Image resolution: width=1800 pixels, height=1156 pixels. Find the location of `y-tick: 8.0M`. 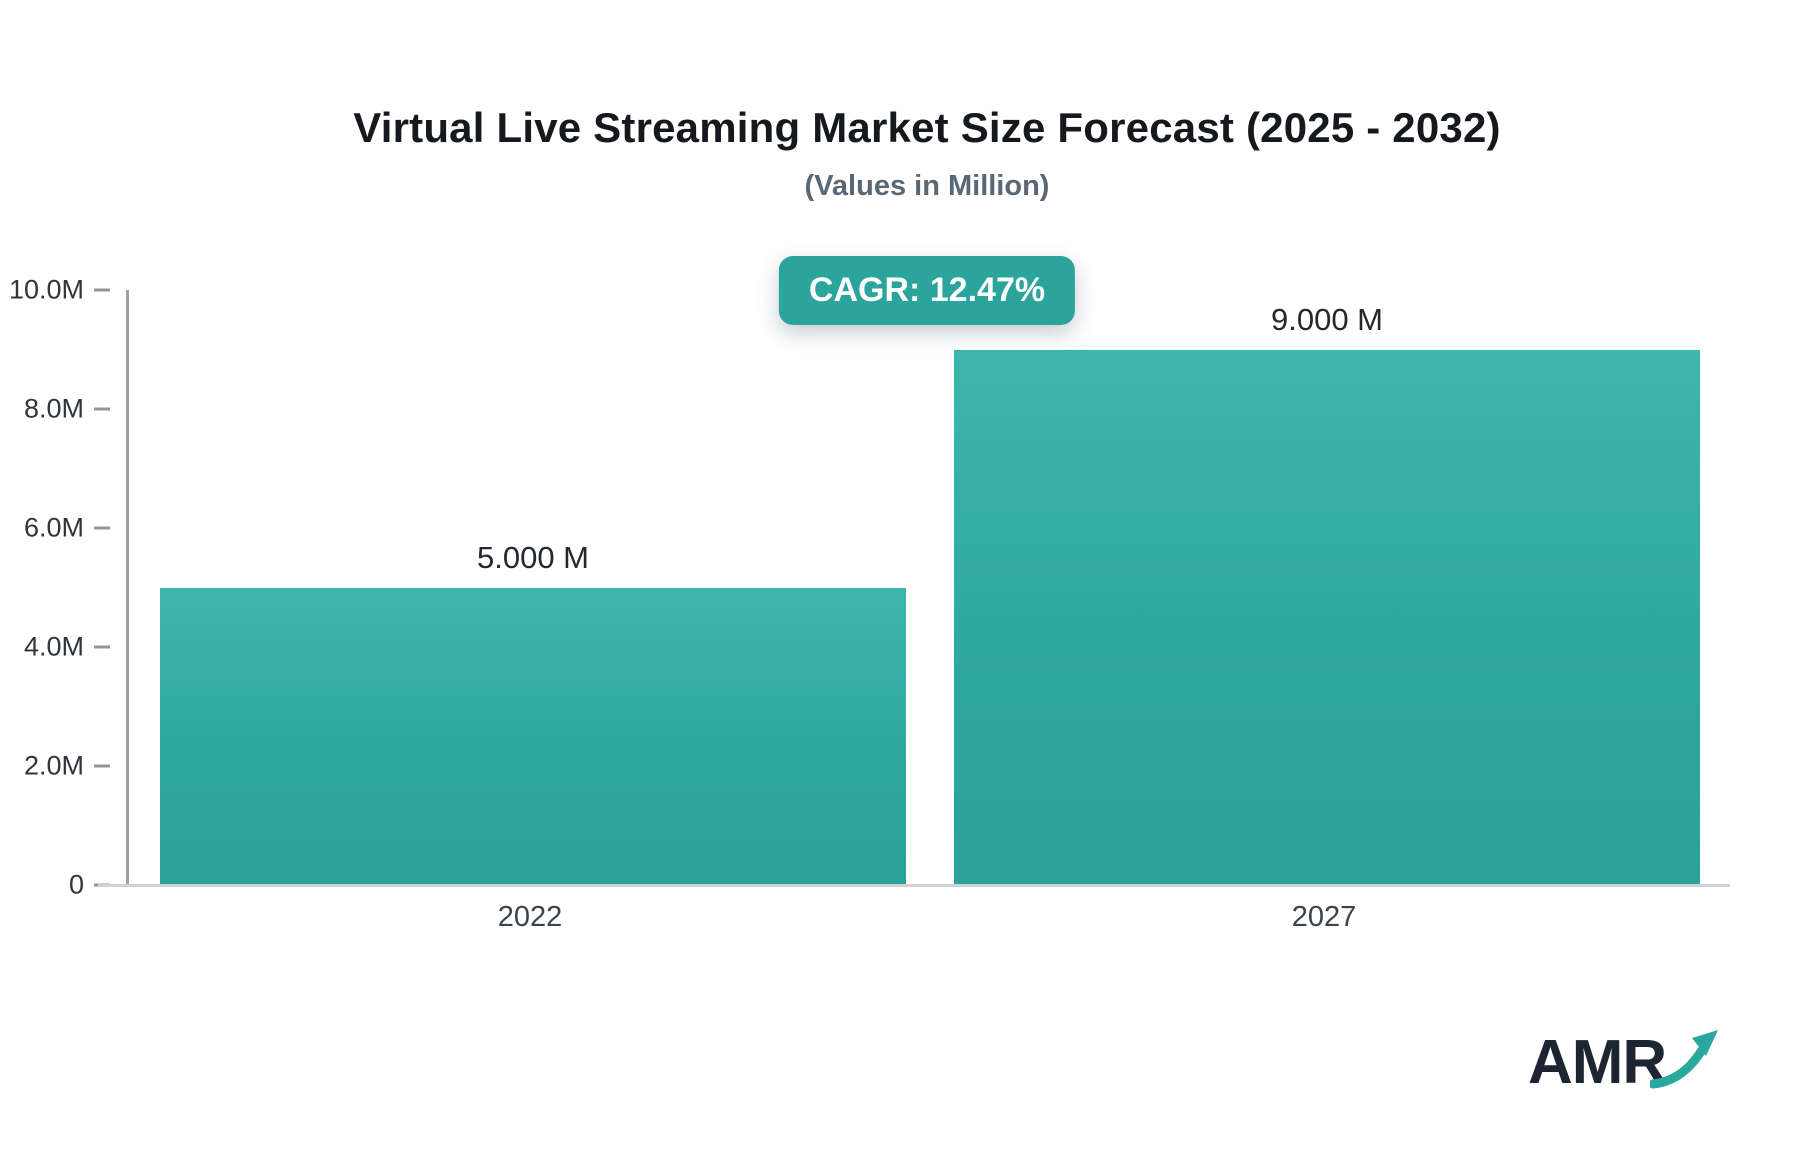

y-tick: 8.0M is located at coordinates (71, 409).